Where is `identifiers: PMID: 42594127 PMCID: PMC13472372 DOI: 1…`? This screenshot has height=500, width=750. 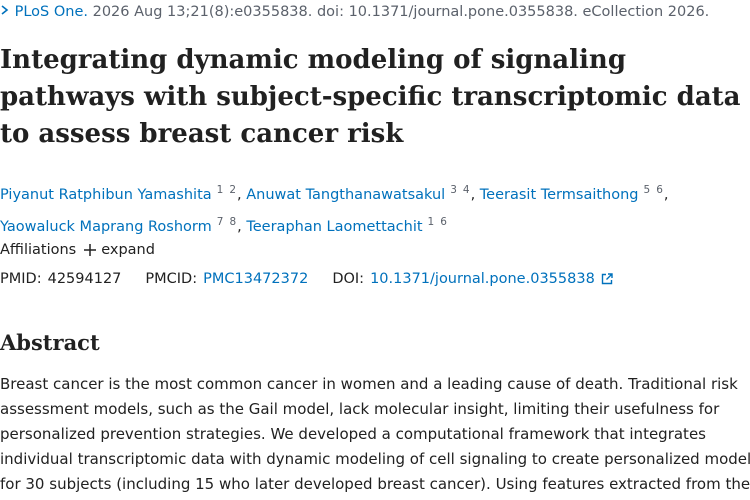
identifiers: PMID: 42594127 PMCID: PMC13472372 DOI: 1… is located at coordinates (306, 279).